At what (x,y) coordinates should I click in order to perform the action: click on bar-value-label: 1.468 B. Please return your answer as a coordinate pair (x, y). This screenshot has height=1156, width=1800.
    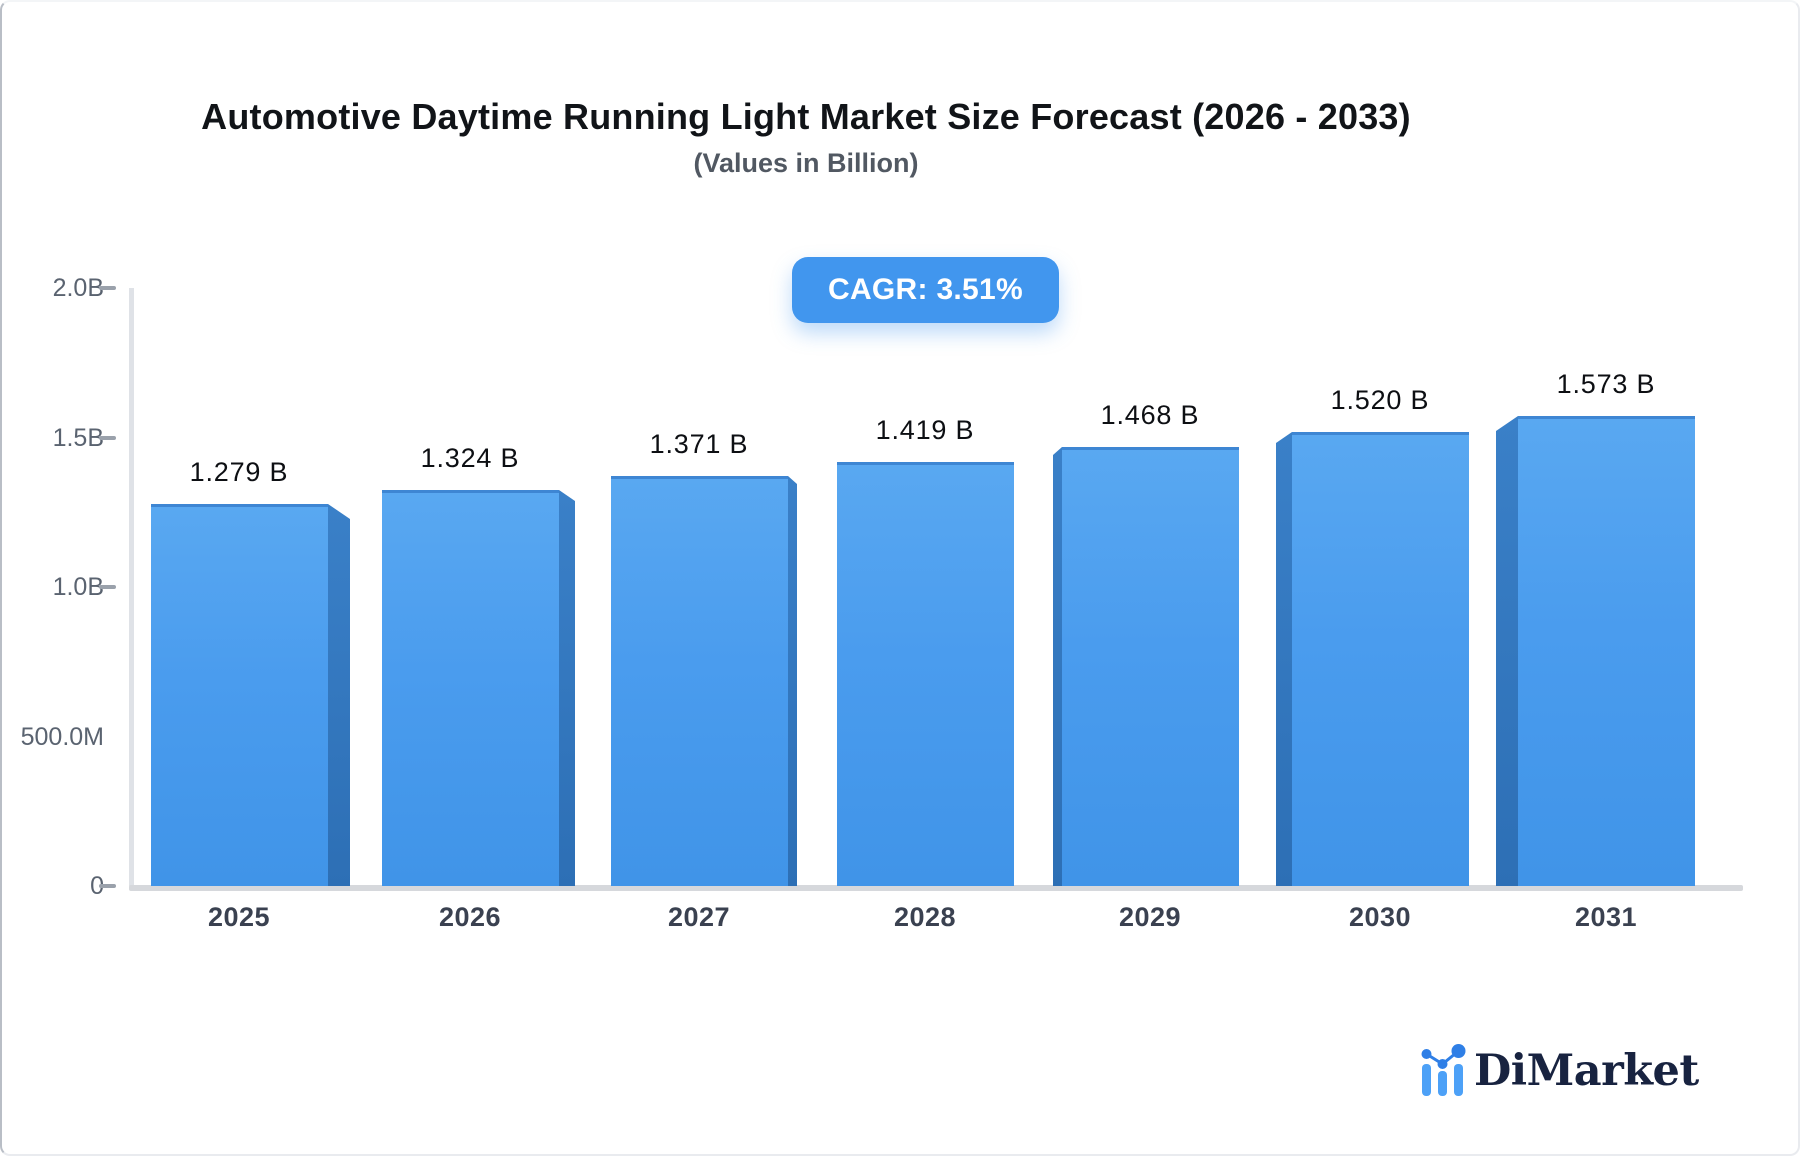
    Looking at the image, I should click on (1150, 415).